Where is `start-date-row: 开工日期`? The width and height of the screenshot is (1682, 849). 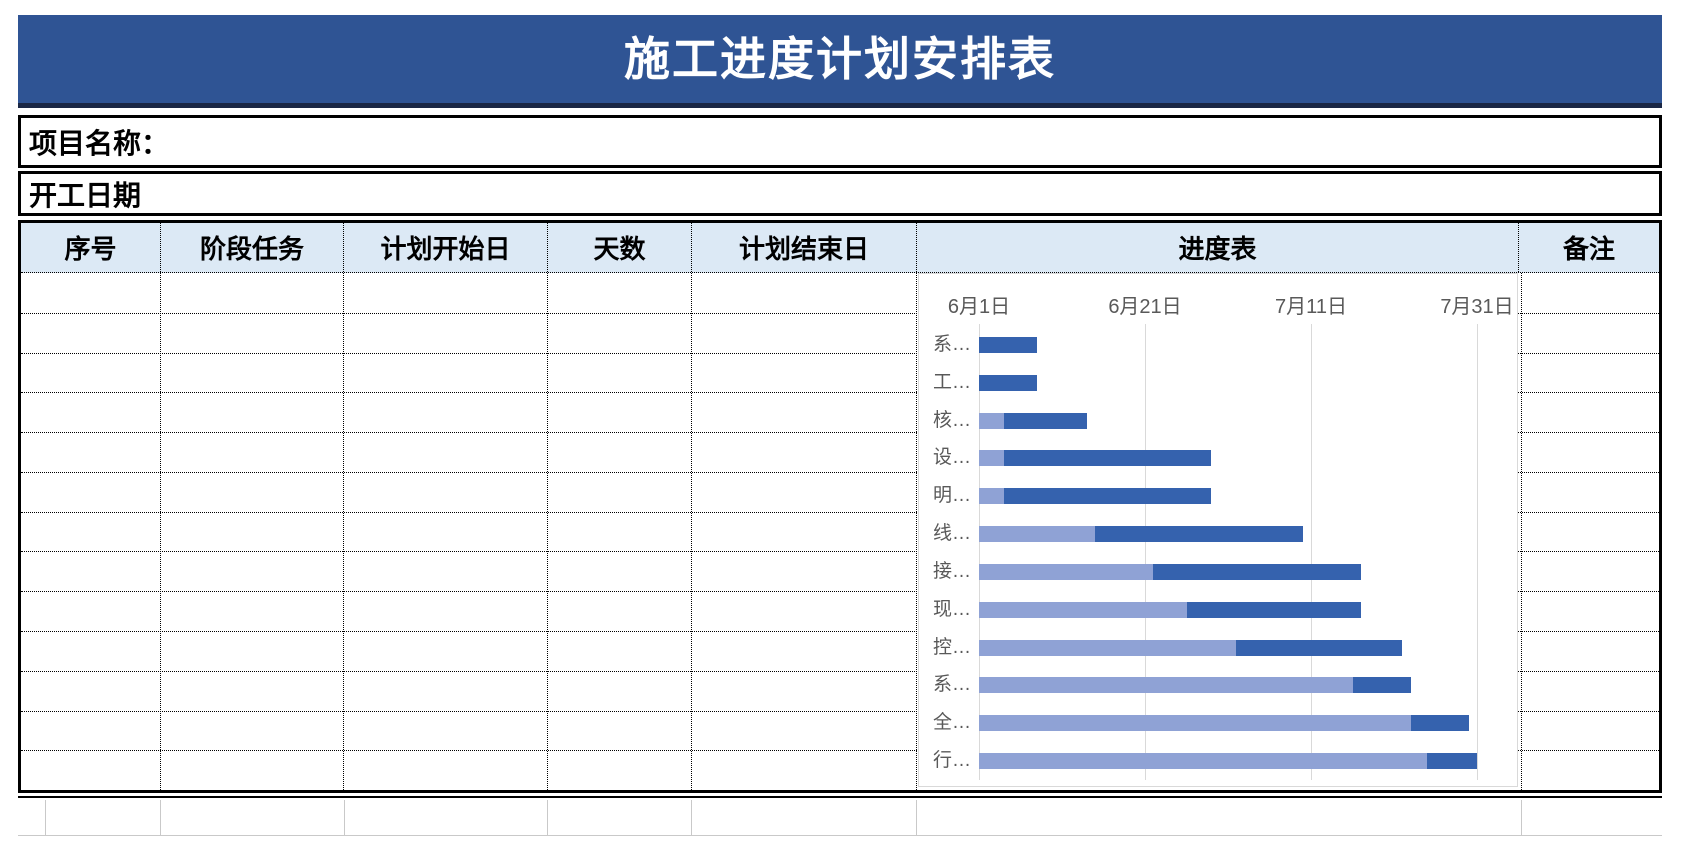
start-date-row: 开工日期 is located at coordinates (840, 193).